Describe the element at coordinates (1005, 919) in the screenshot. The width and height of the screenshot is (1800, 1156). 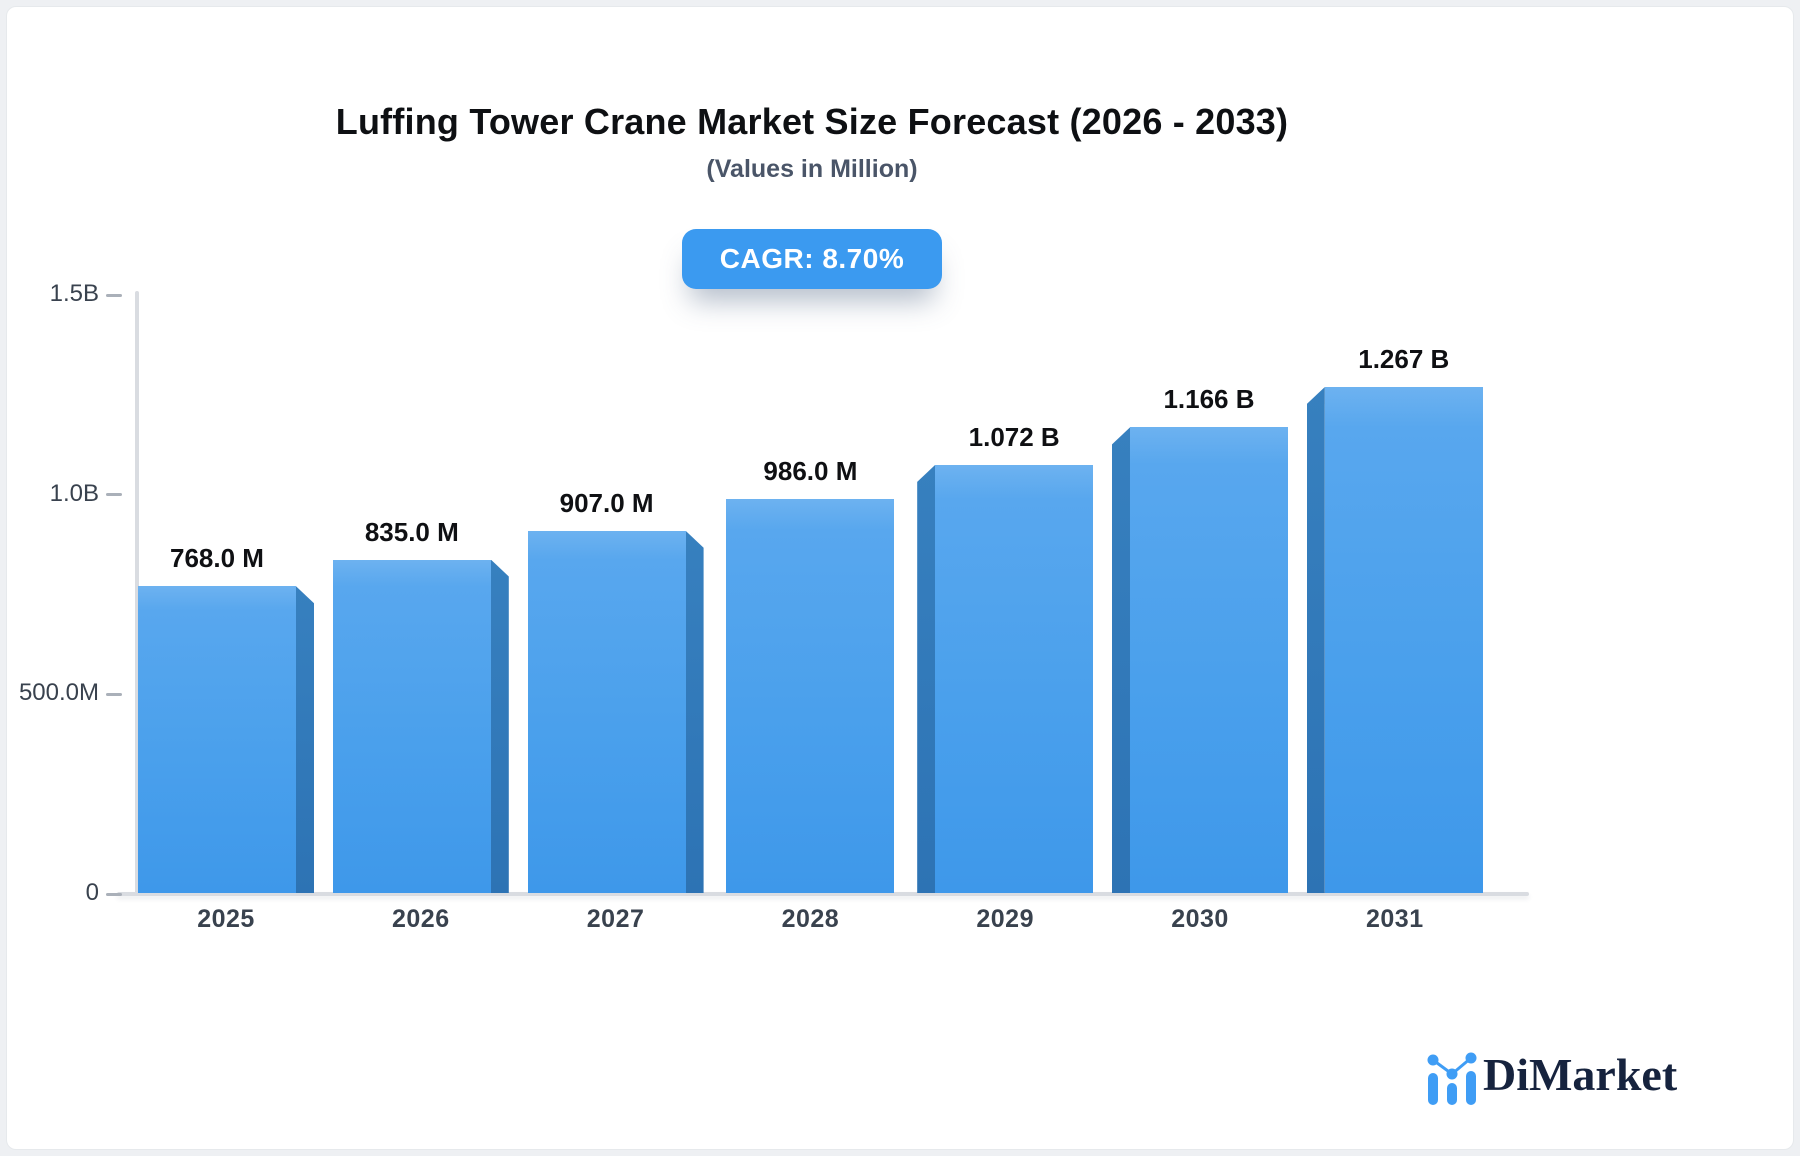
I see `x-axis-label: 2029` at that location.